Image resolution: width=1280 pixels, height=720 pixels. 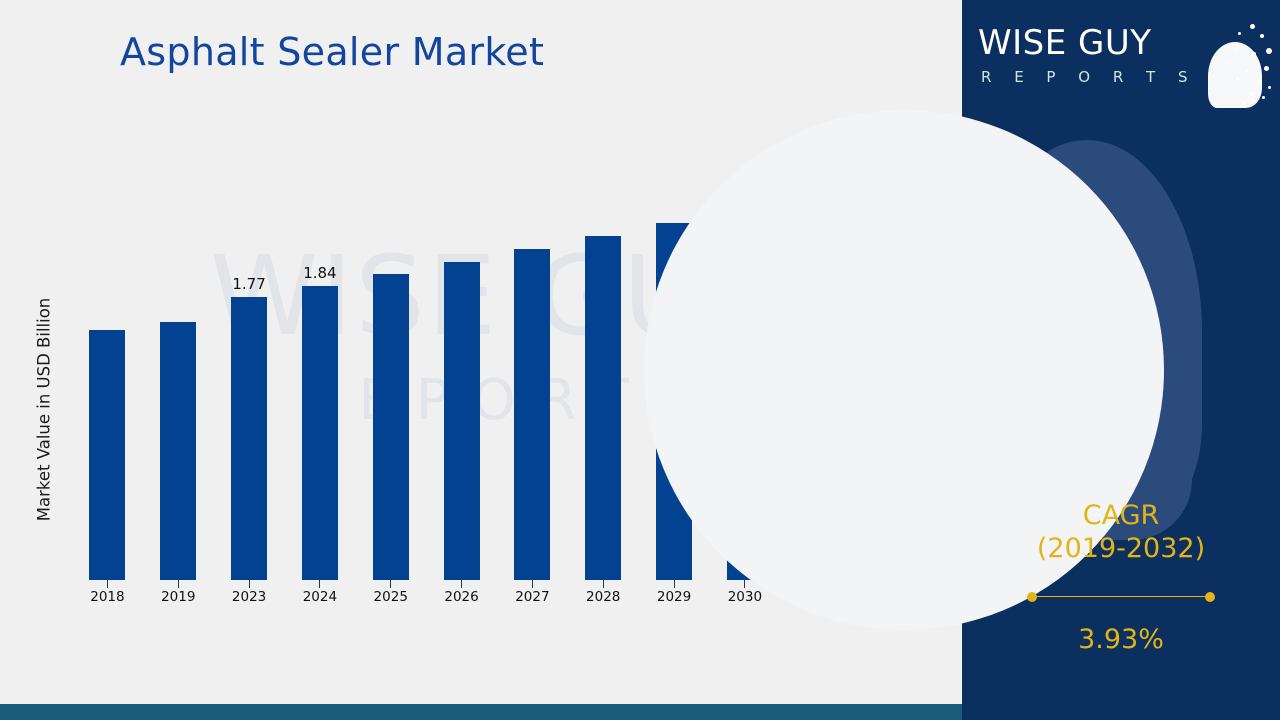 What do you see at coordinates (603, 597) in the screenshot?
I see `x-tick-label: 2028` at bounding box center [603, 597].